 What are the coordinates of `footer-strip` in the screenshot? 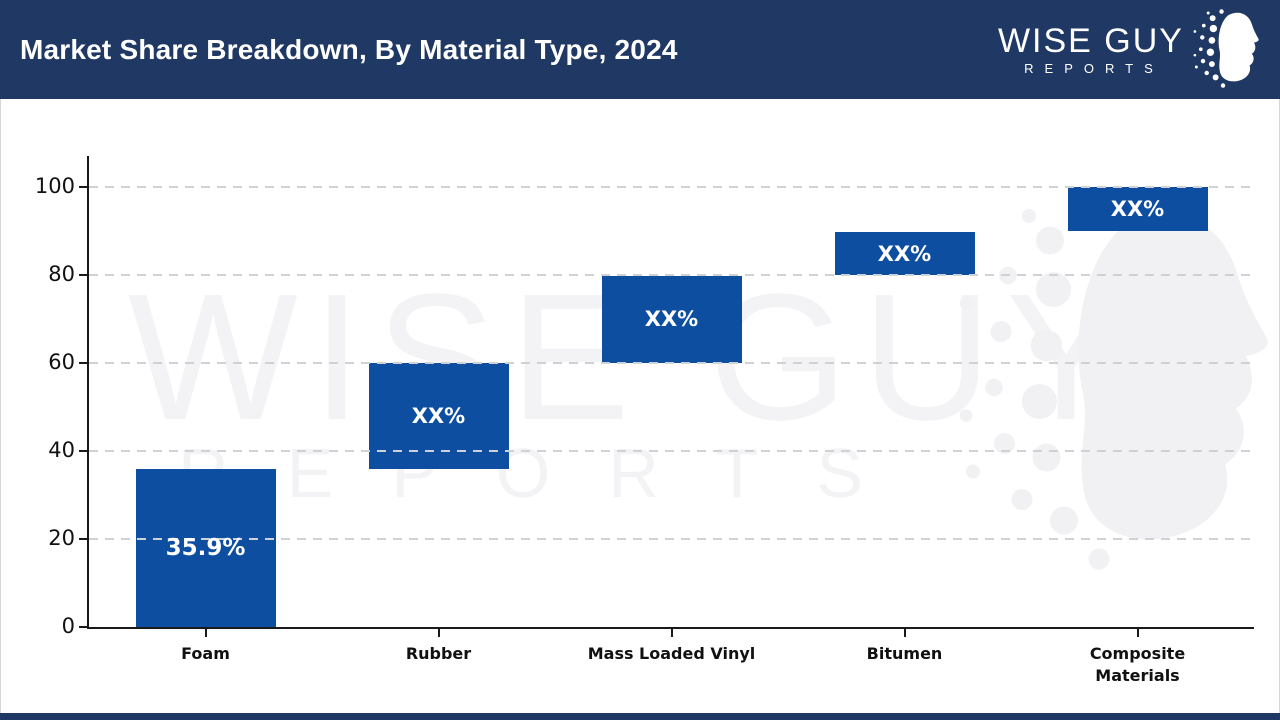 It's located at (640, 716).